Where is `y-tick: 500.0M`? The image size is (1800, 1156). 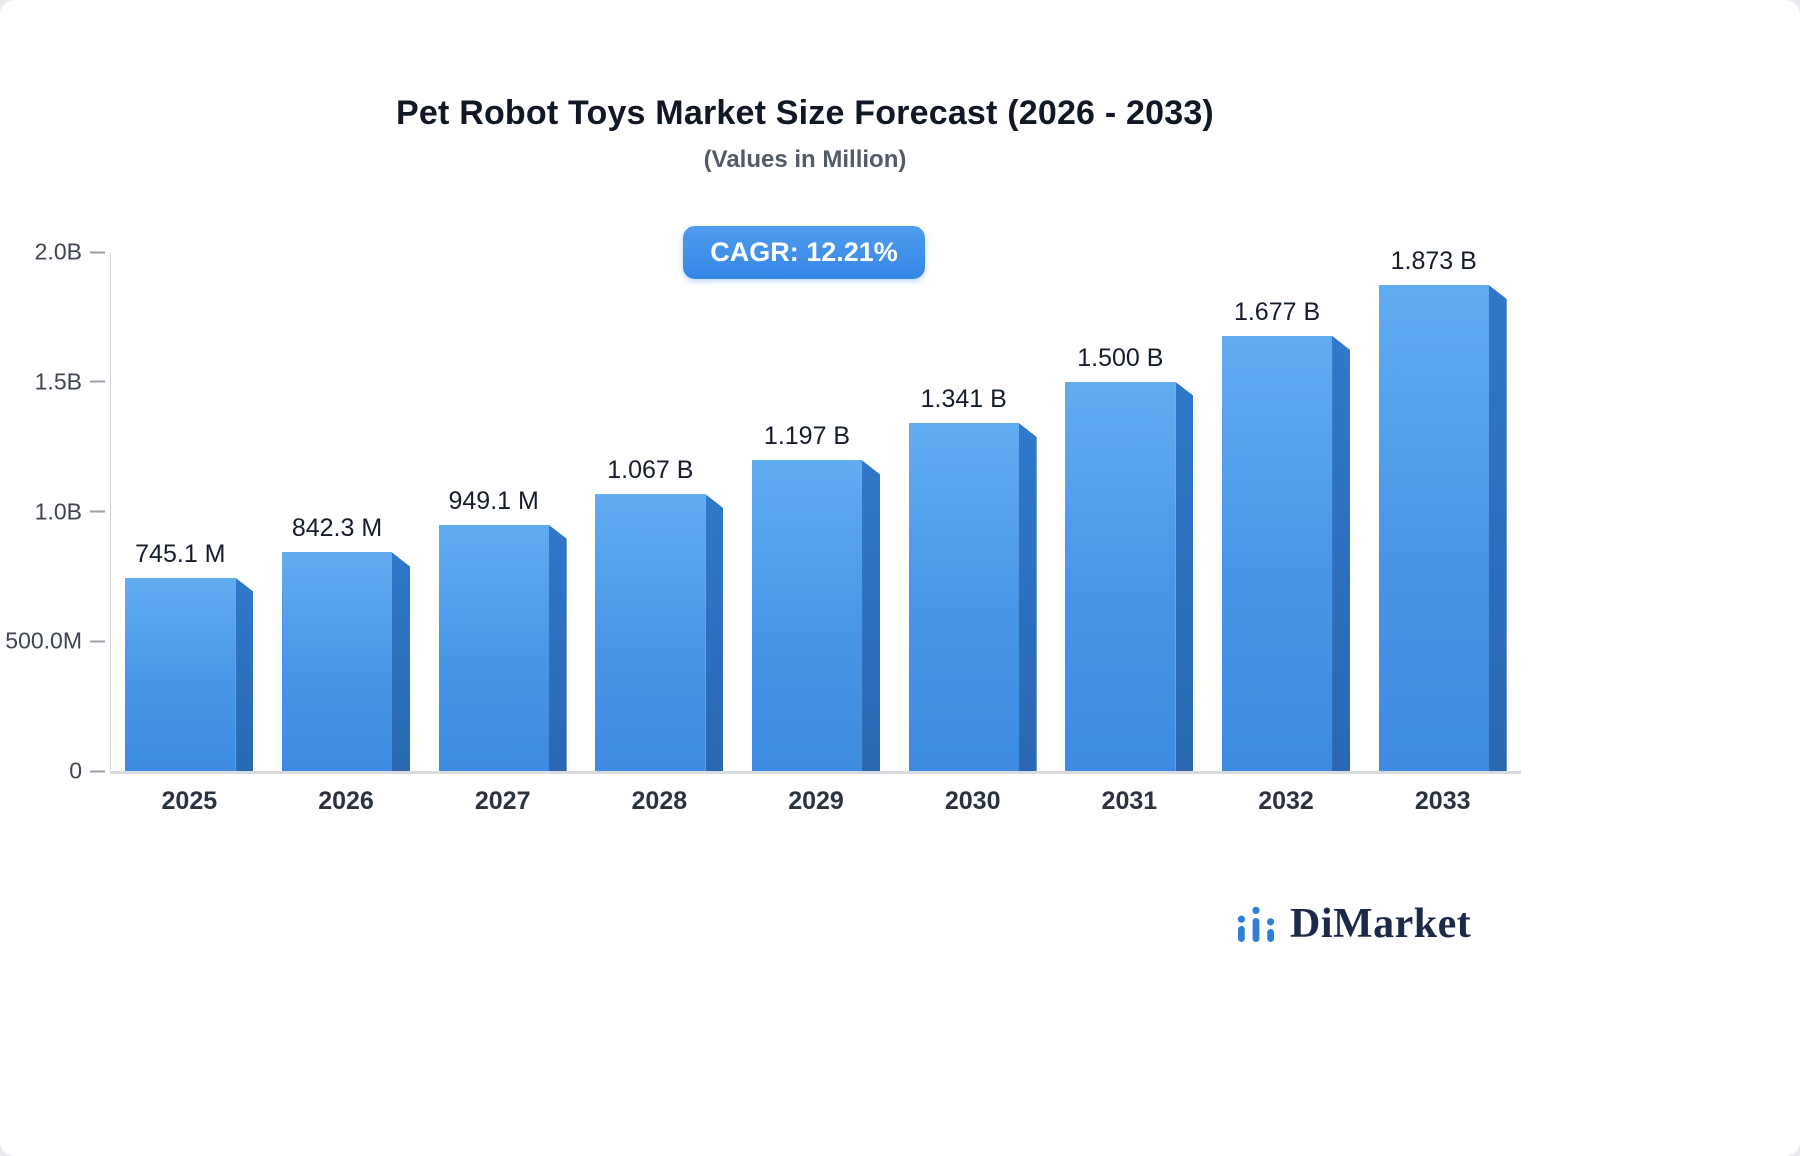 y-tick: 500.0M is located at coordinates (55, 641).